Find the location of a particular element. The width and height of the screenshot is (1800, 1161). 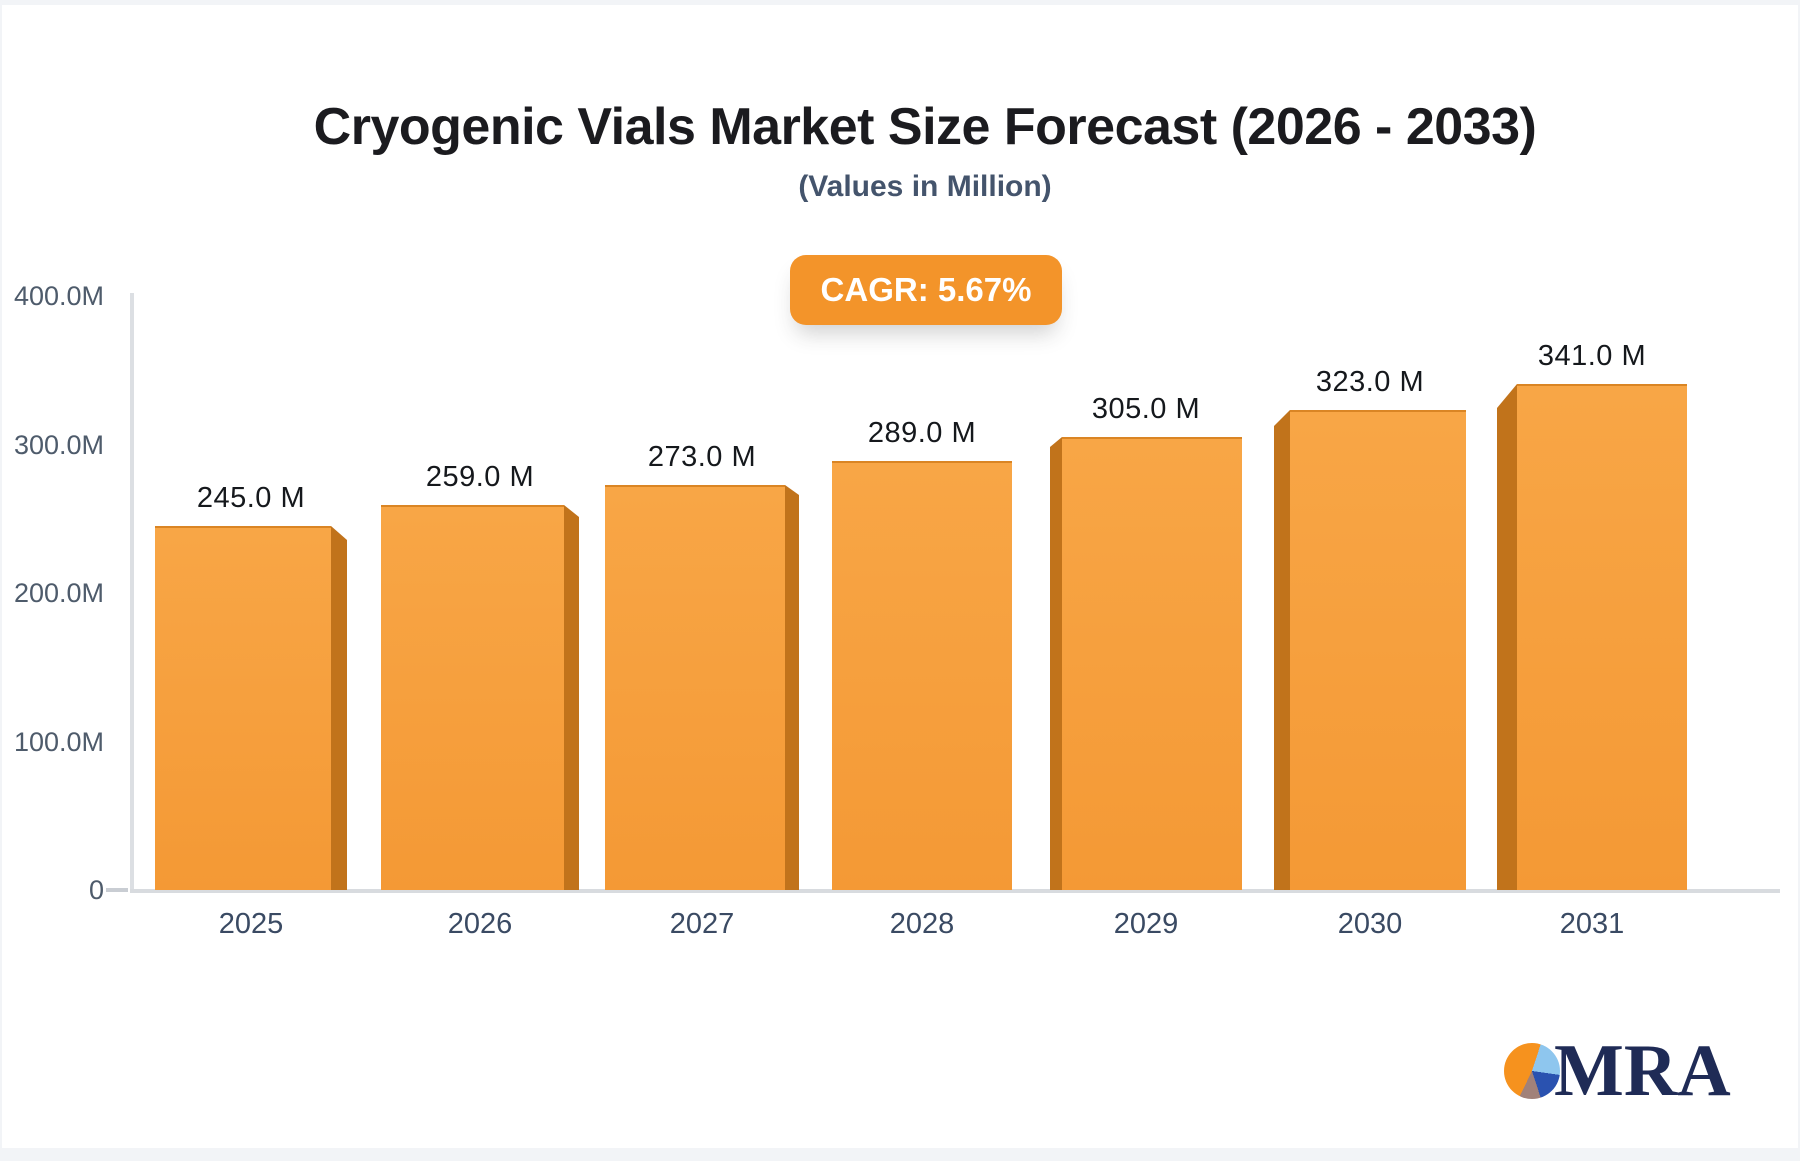

bar-group-2025: 245.0 M 2025 is located at coordinates (251, 711).